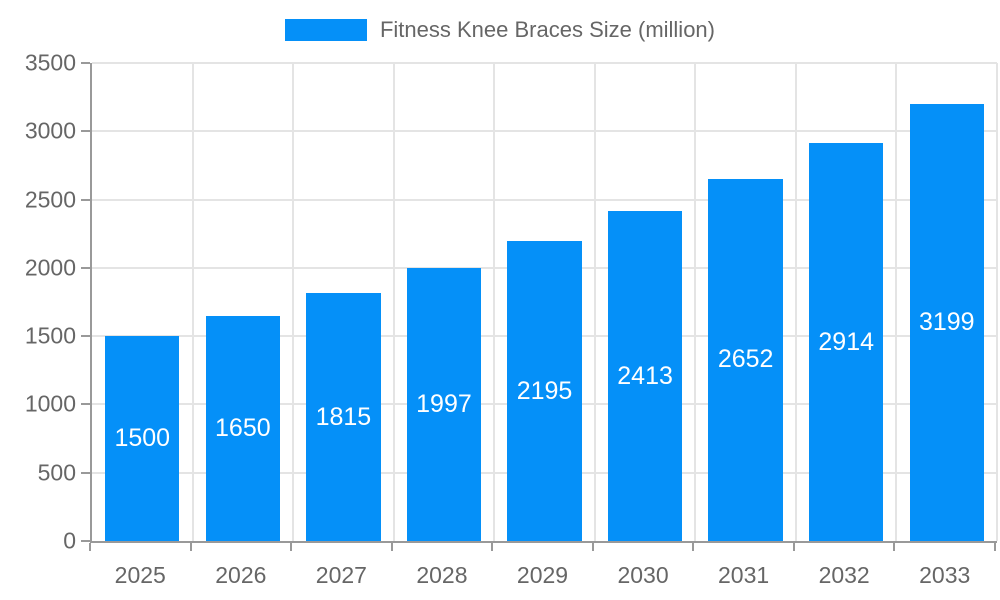 This screenshot has width=1000, height=600. I want to click on y-axis-tick-label: 3500, so click(50, 62).